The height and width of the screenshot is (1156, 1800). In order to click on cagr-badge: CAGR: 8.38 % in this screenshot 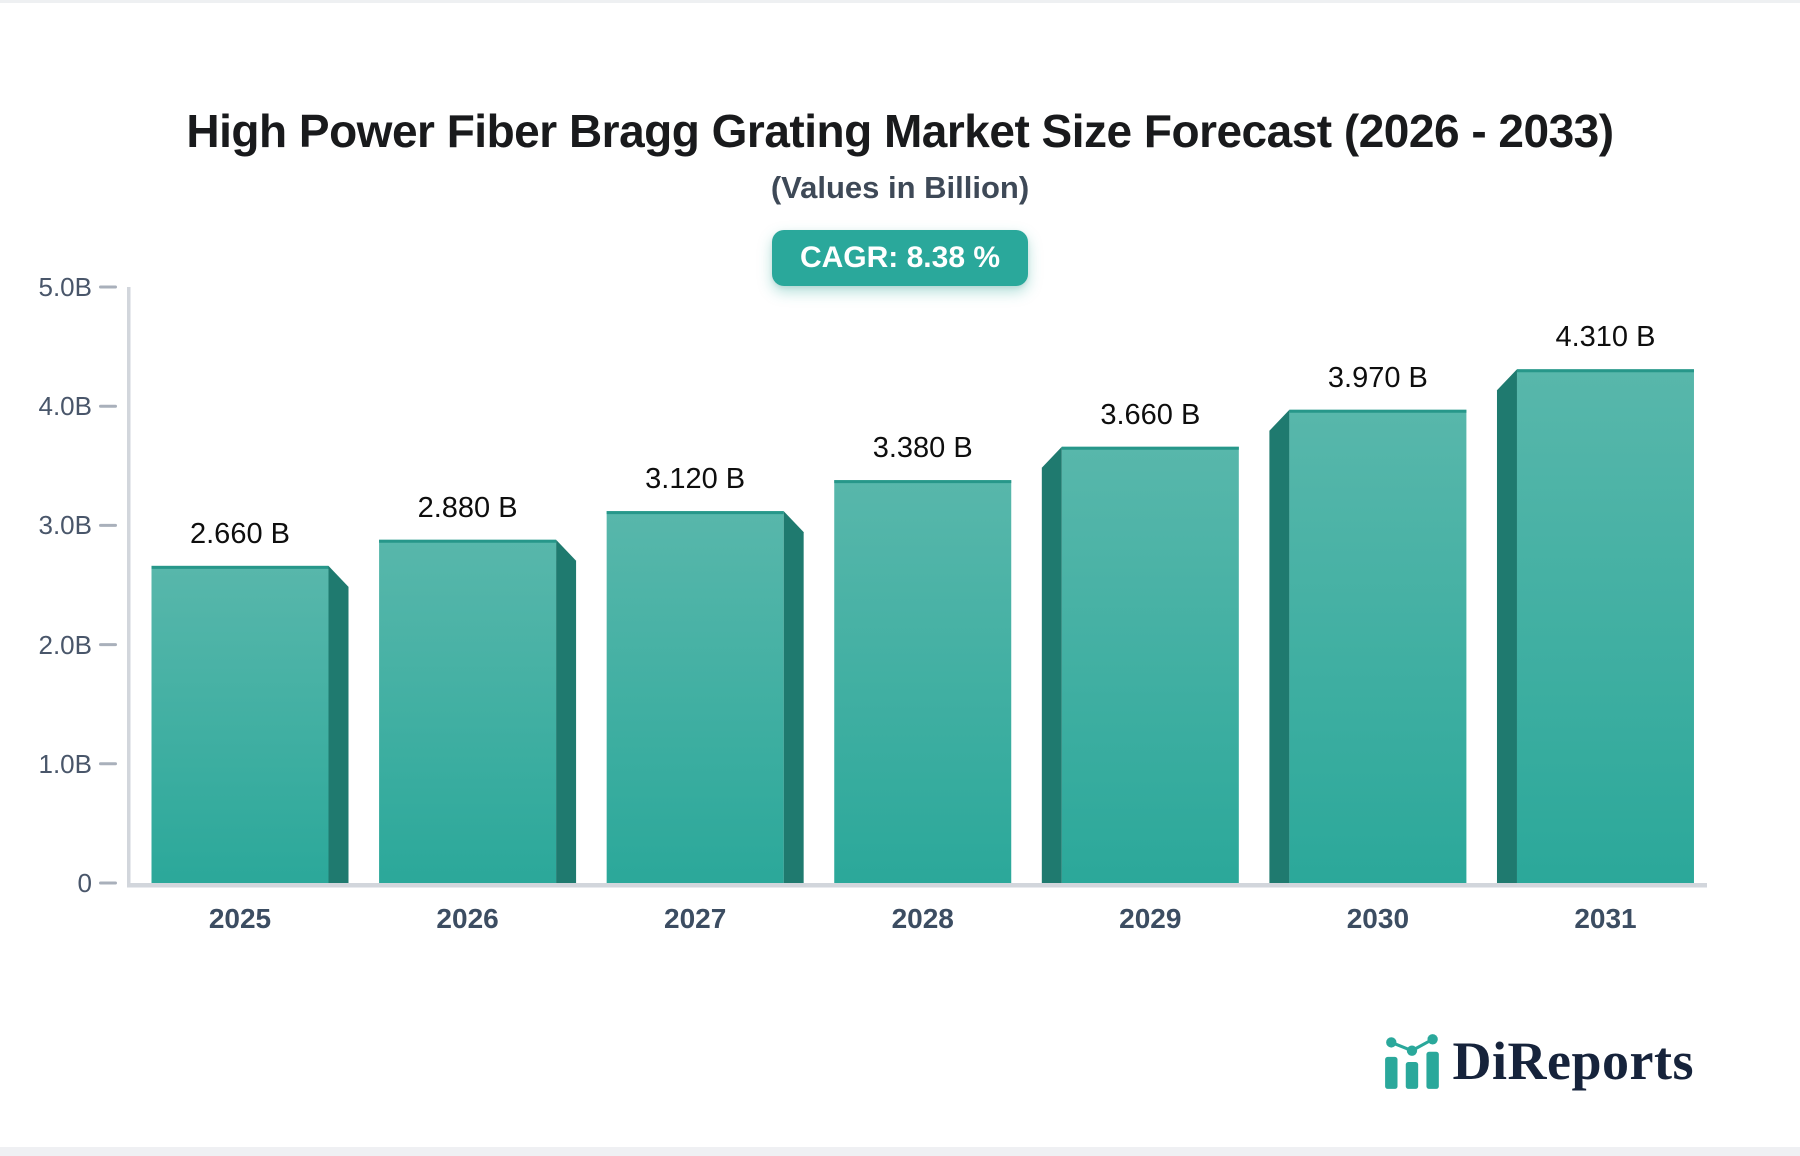, I will do `click(900, 258)`.